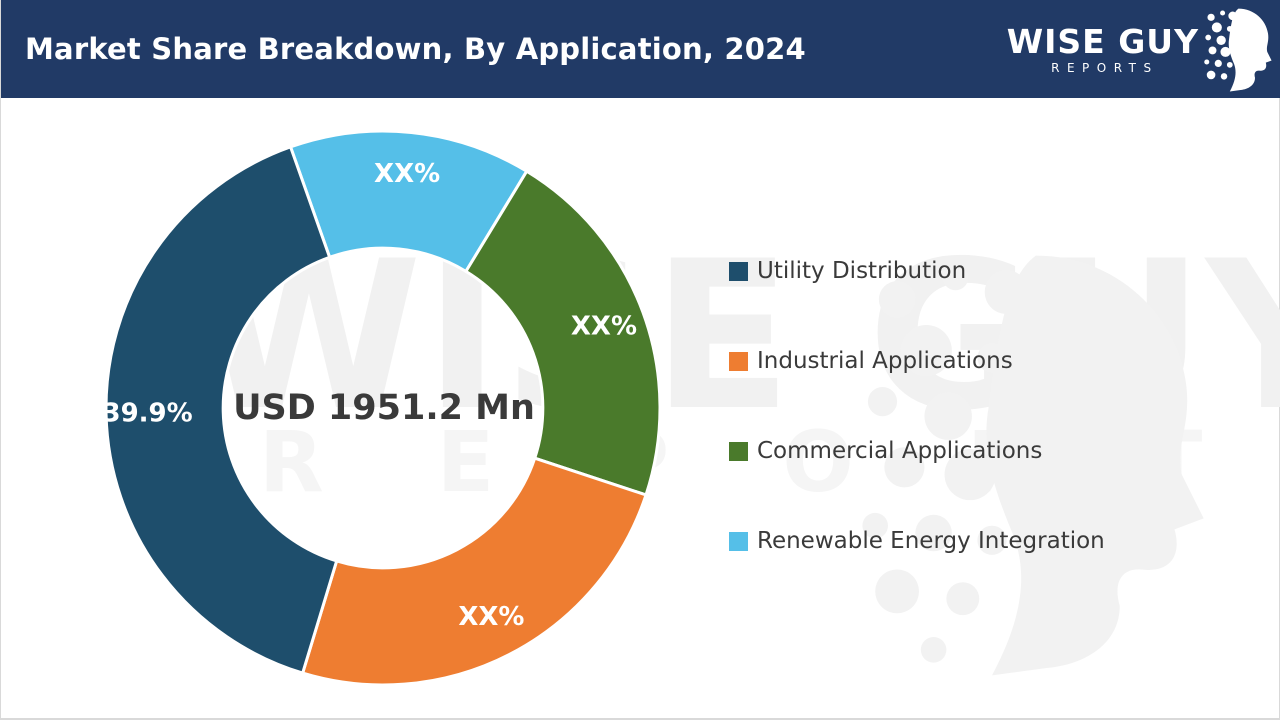 This screenshot has width=1280, height=722. I want to click on legend-item-industrial-applications: Industrial Applications, so click(917, 361).